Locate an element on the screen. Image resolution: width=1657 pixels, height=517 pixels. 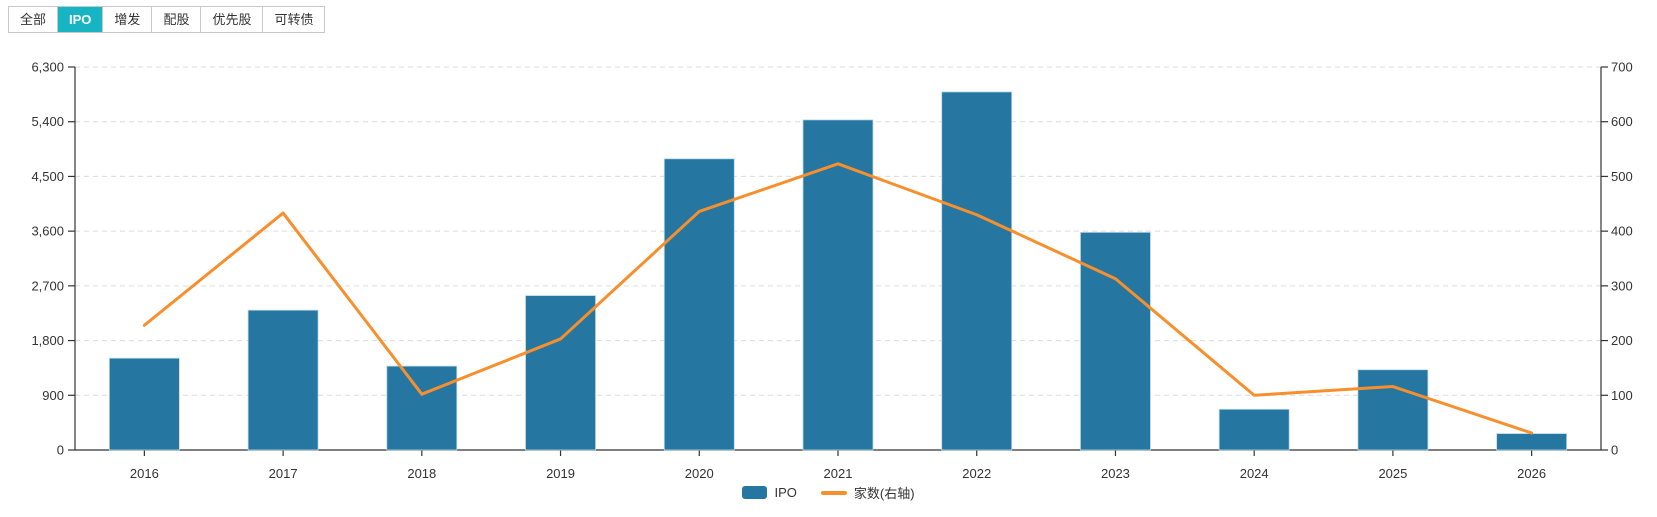
right-axis-label: 700 is located at coordinates (1622, 67).